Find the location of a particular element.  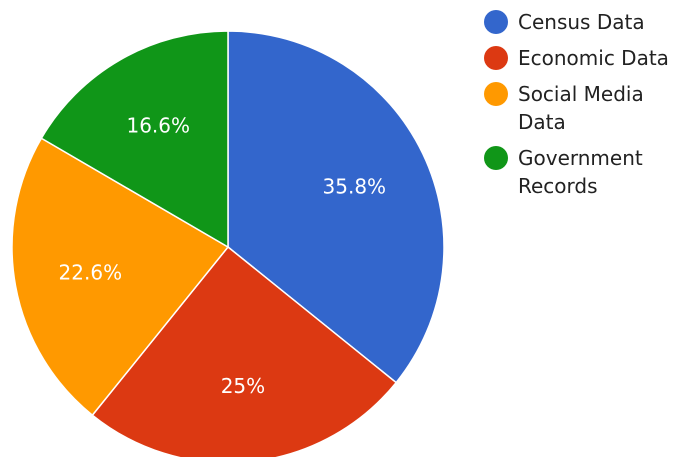

legend-swatch-social-media-data is located at coordinates (496, 94).